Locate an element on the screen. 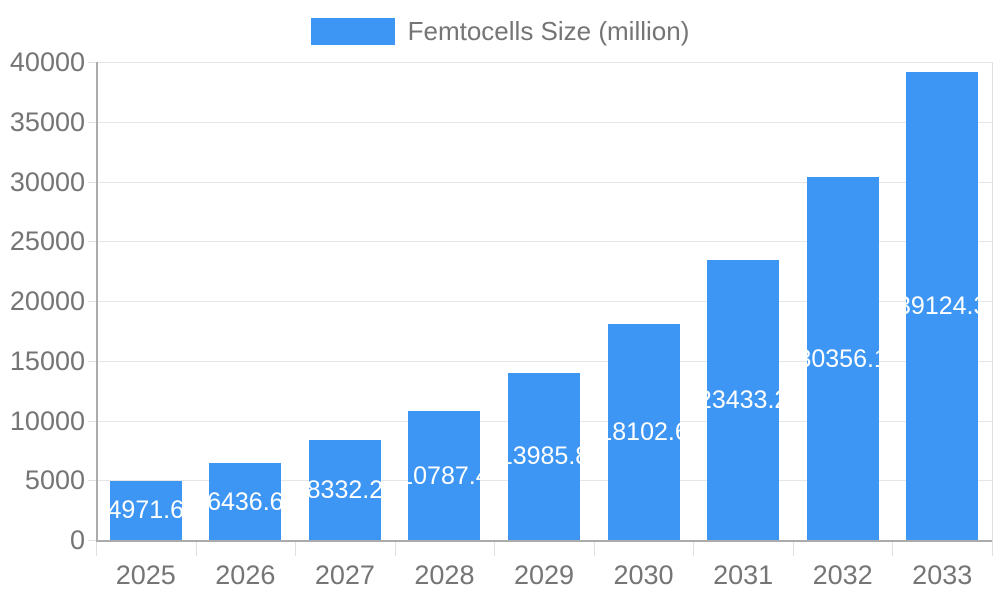 The width and height of the screenshot is (1000, 600). bar-2028: 10787.4 is located at coordinates (444, 475).